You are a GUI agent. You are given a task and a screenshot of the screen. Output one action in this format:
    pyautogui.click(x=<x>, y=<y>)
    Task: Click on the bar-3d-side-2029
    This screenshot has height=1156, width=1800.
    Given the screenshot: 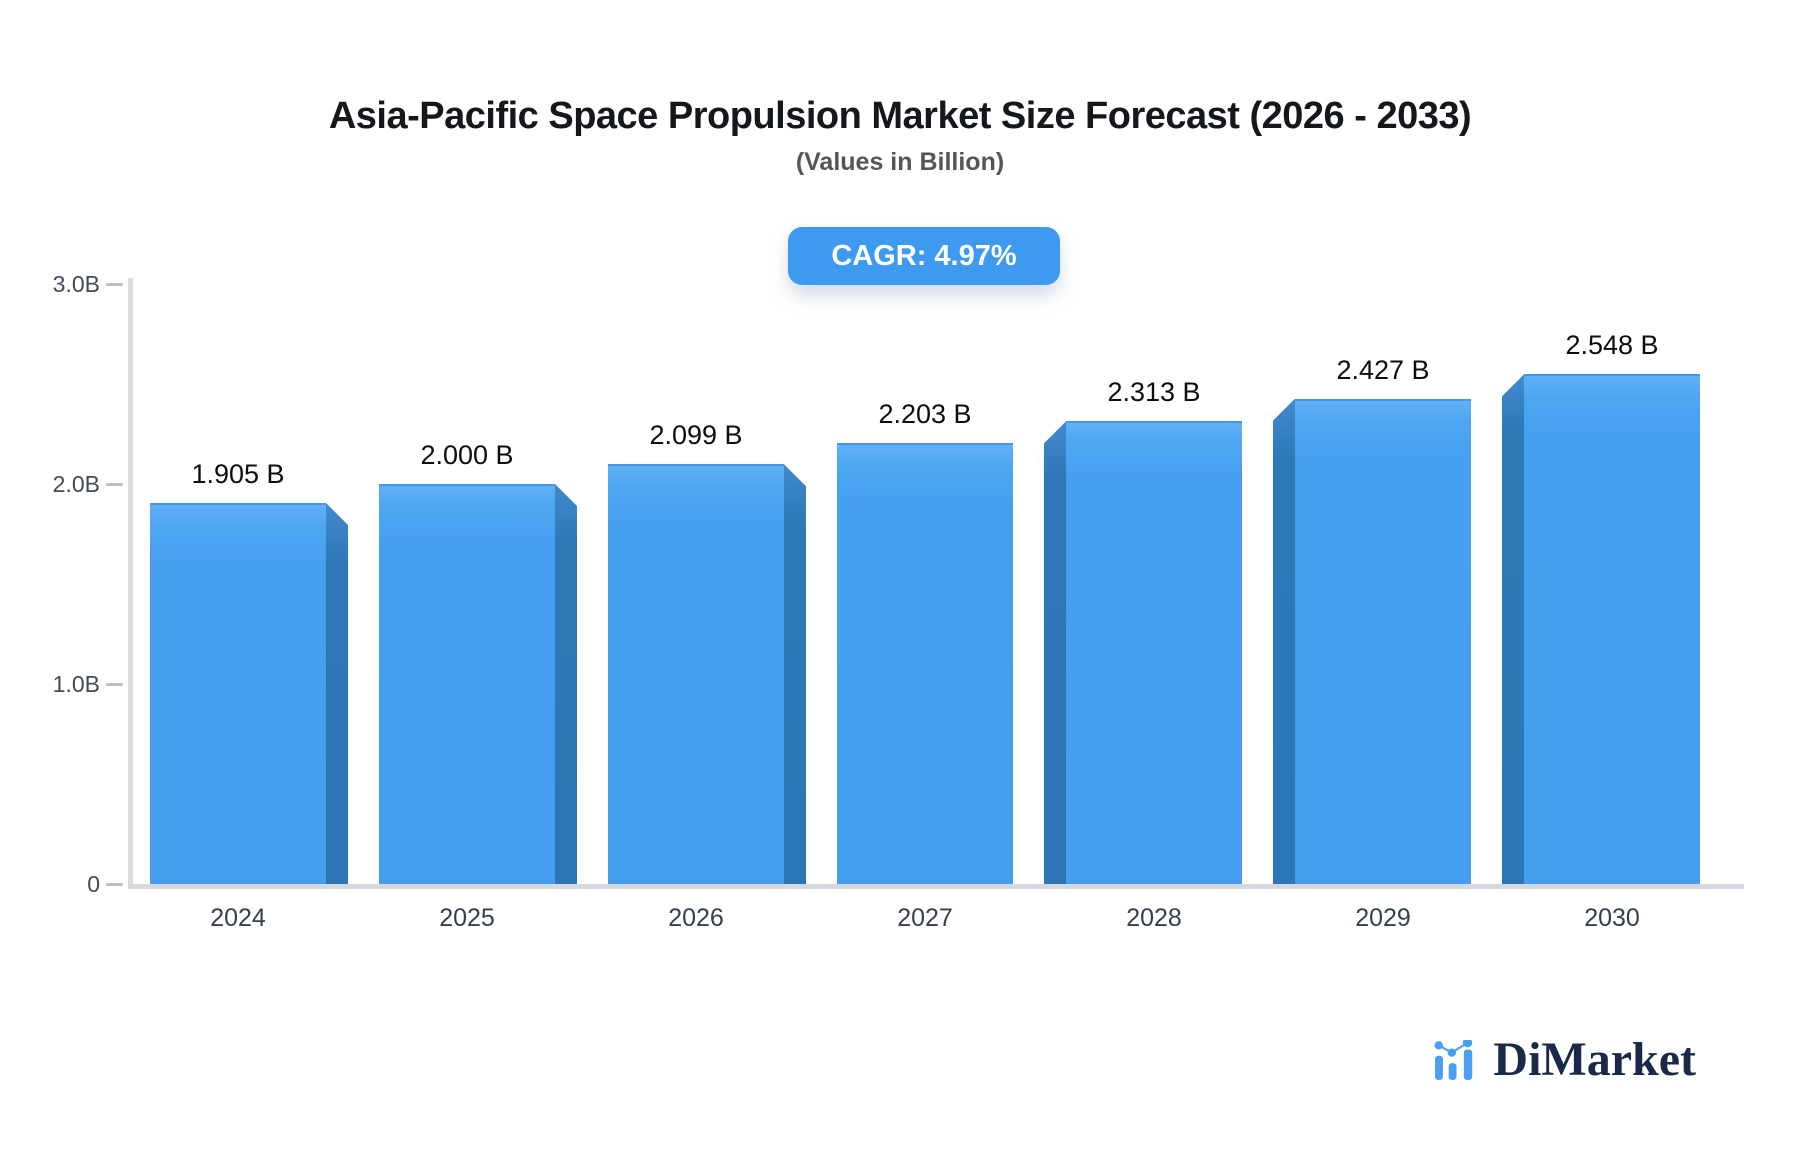 What is the action you would take?
    pyautogui.click(x=1284, y=641)
    